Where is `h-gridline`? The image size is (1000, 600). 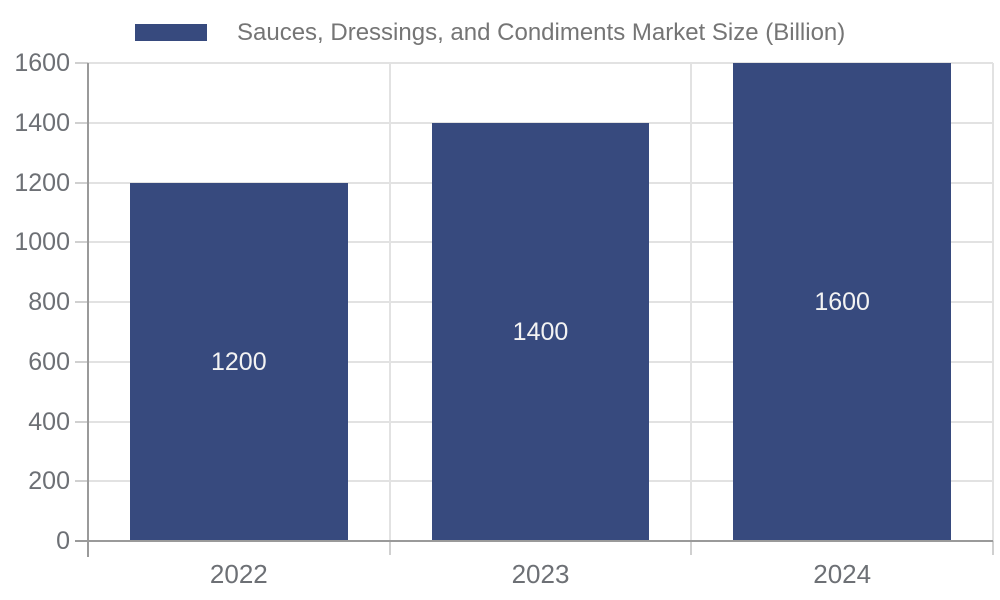 h-gridline is located at coordinates (540, 63).